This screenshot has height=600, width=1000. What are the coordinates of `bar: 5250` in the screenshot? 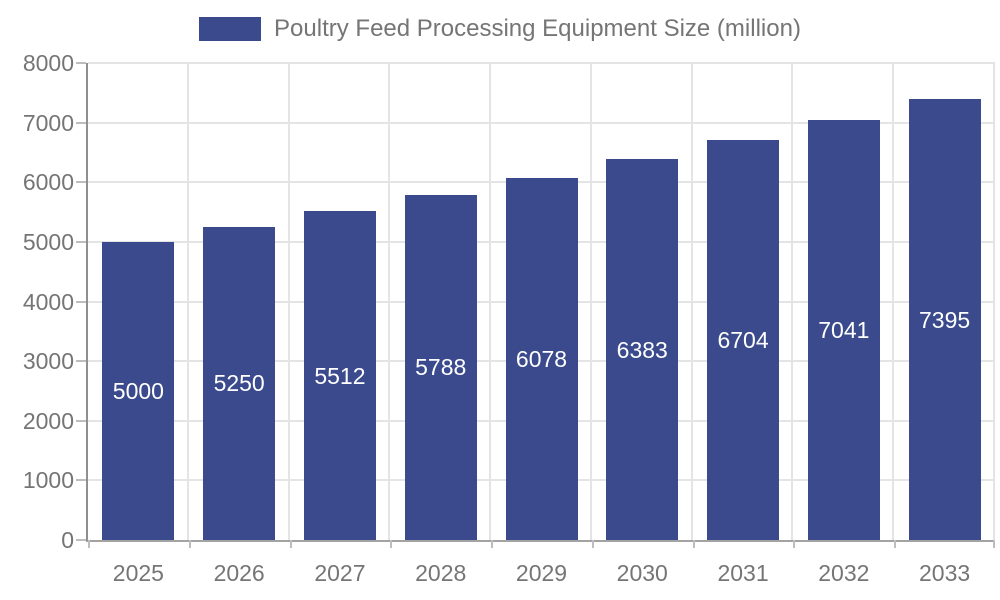 It's located at (239, 383).